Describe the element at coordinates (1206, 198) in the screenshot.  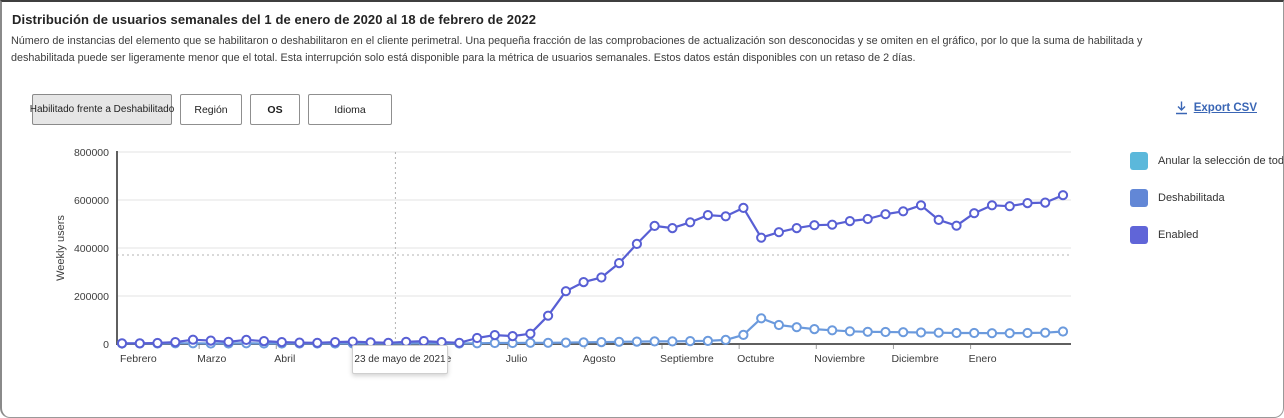
I see `legend-item-deshabilitada: Deshabilitada` at that location.